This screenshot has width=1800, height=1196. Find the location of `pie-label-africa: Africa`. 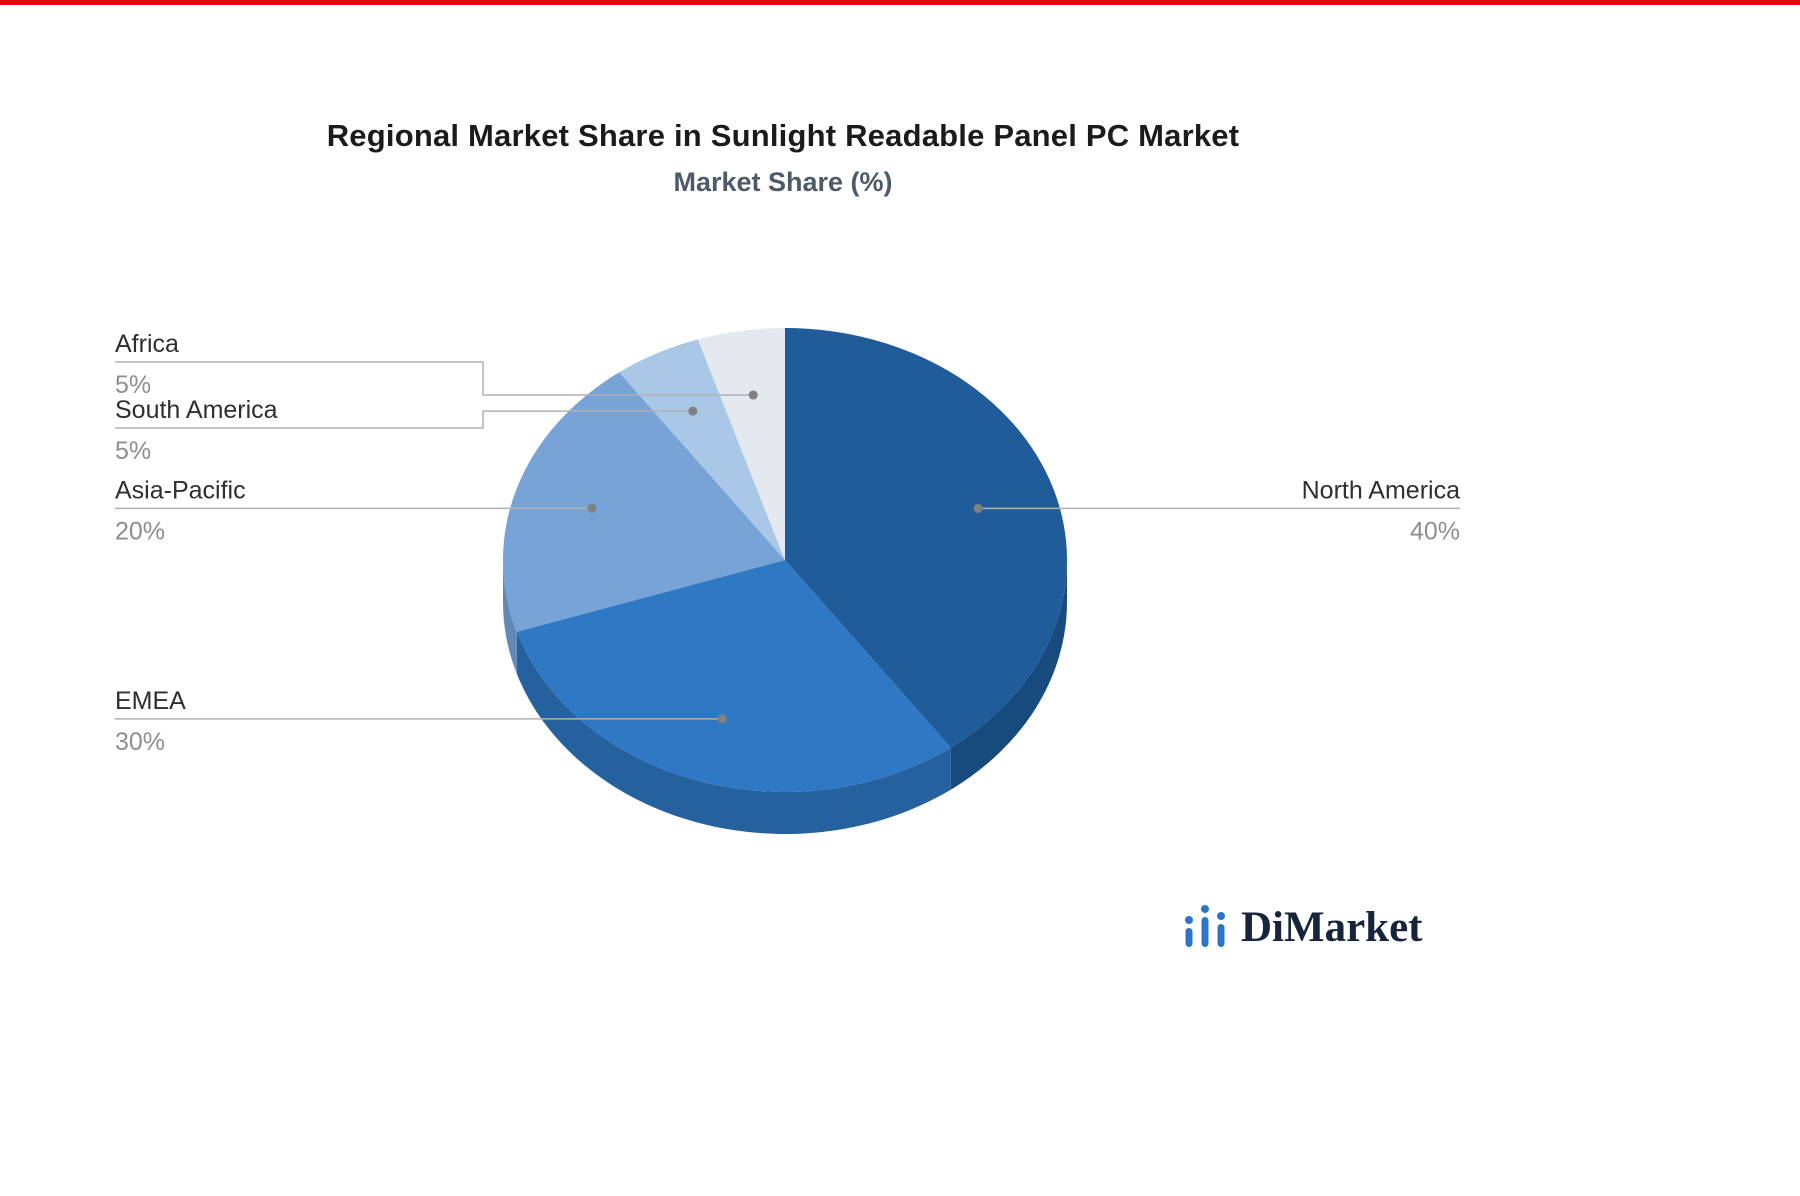

pie-label-africa: Africa is located at coordinates (147, 344).